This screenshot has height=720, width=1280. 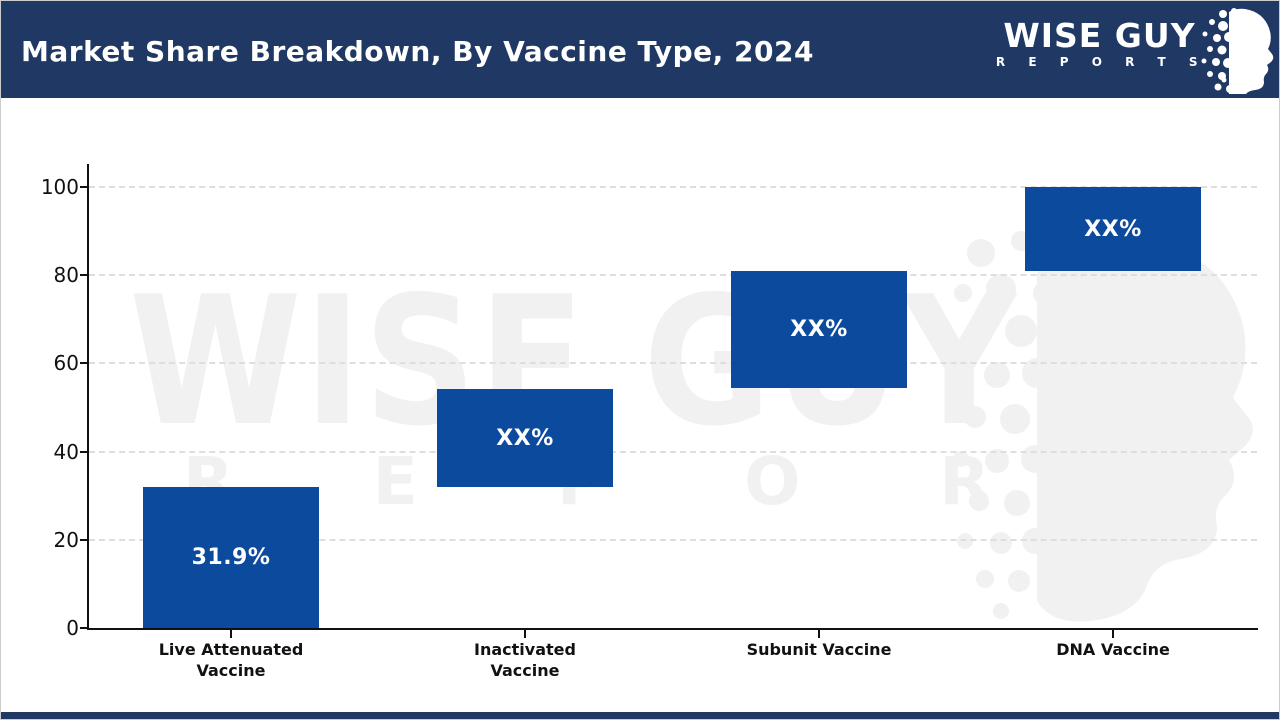 I want to click on bar-inactivated-vaccine: XX%, so click(x=525, y=438).